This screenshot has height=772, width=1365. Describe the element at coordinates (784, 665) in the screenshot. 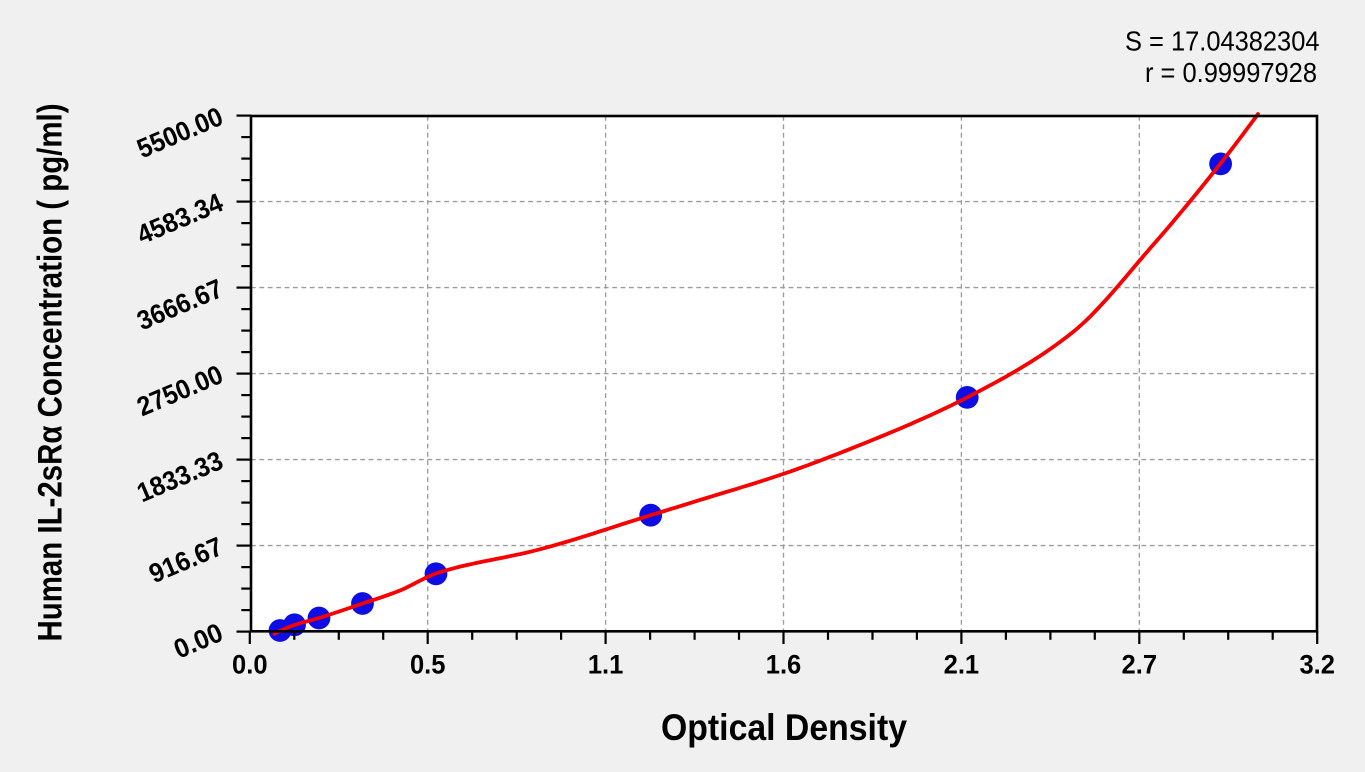

I see `svg-text: 1.6` at that location.